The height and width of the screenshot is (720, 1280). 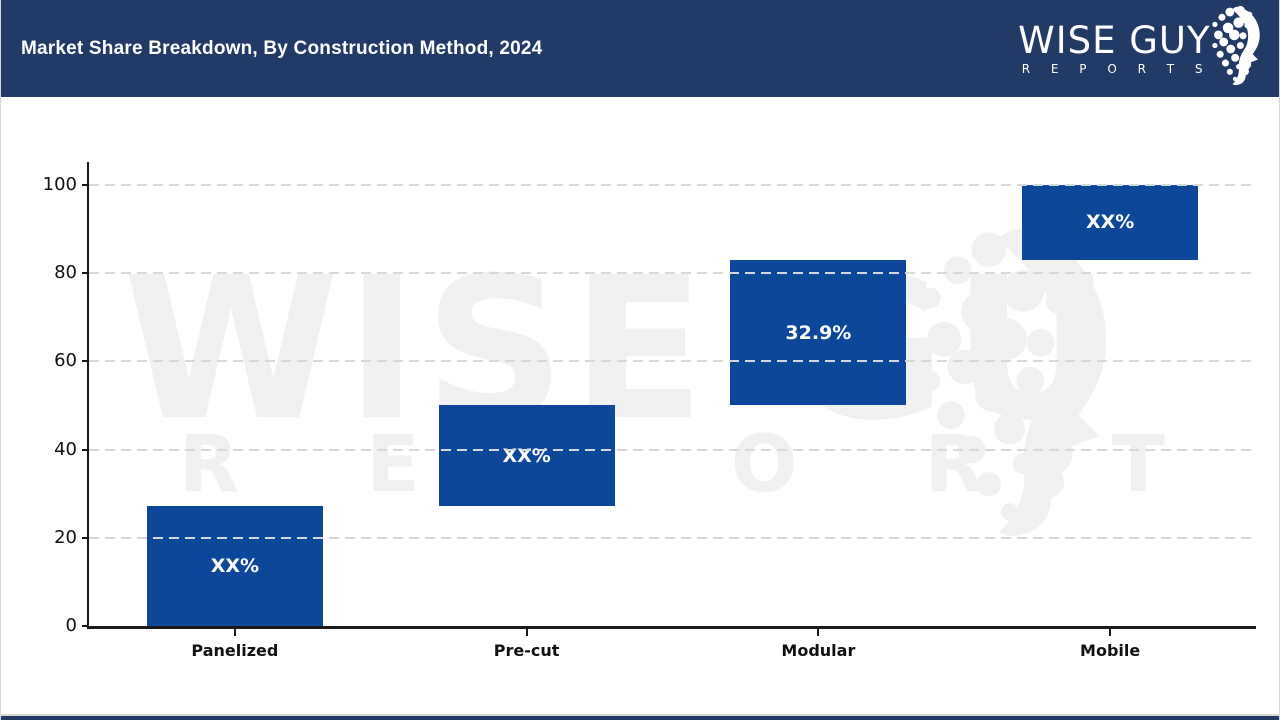 I want to click on ytick-label: 20, so click(x=65, y=537).